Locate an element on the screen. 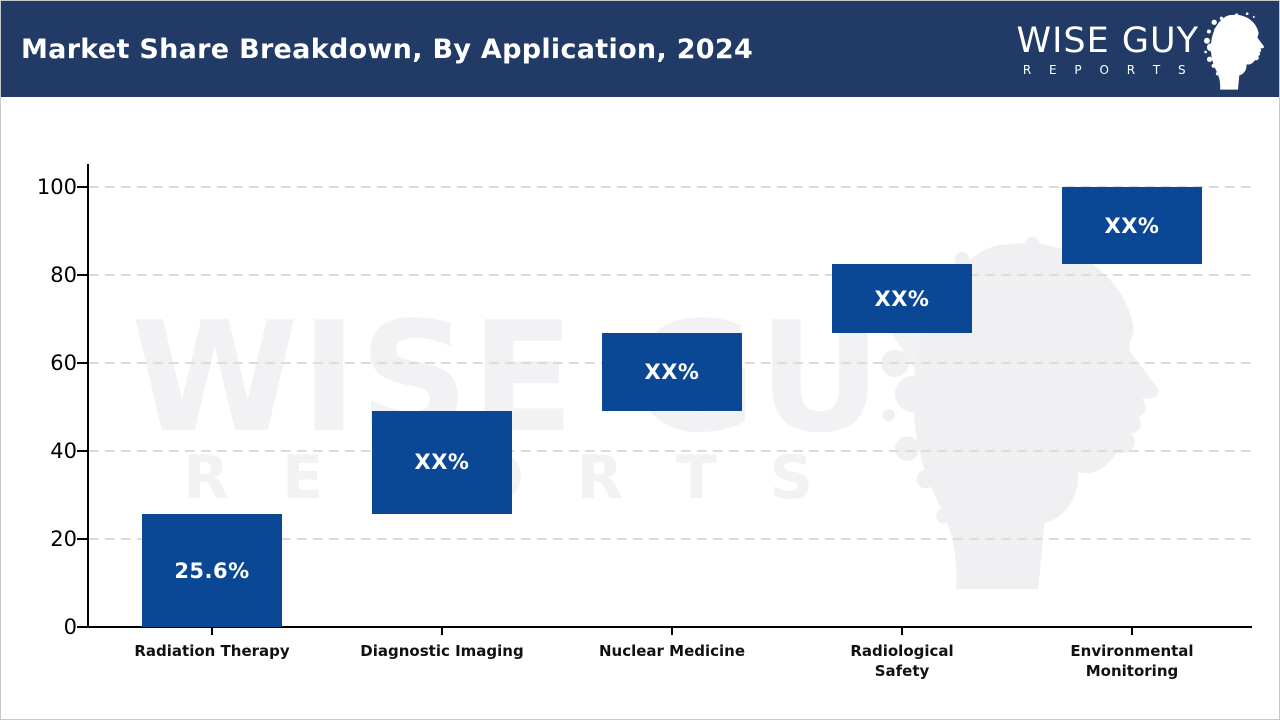  x-tick-radiological-safety is located at coordinates (902, 631).